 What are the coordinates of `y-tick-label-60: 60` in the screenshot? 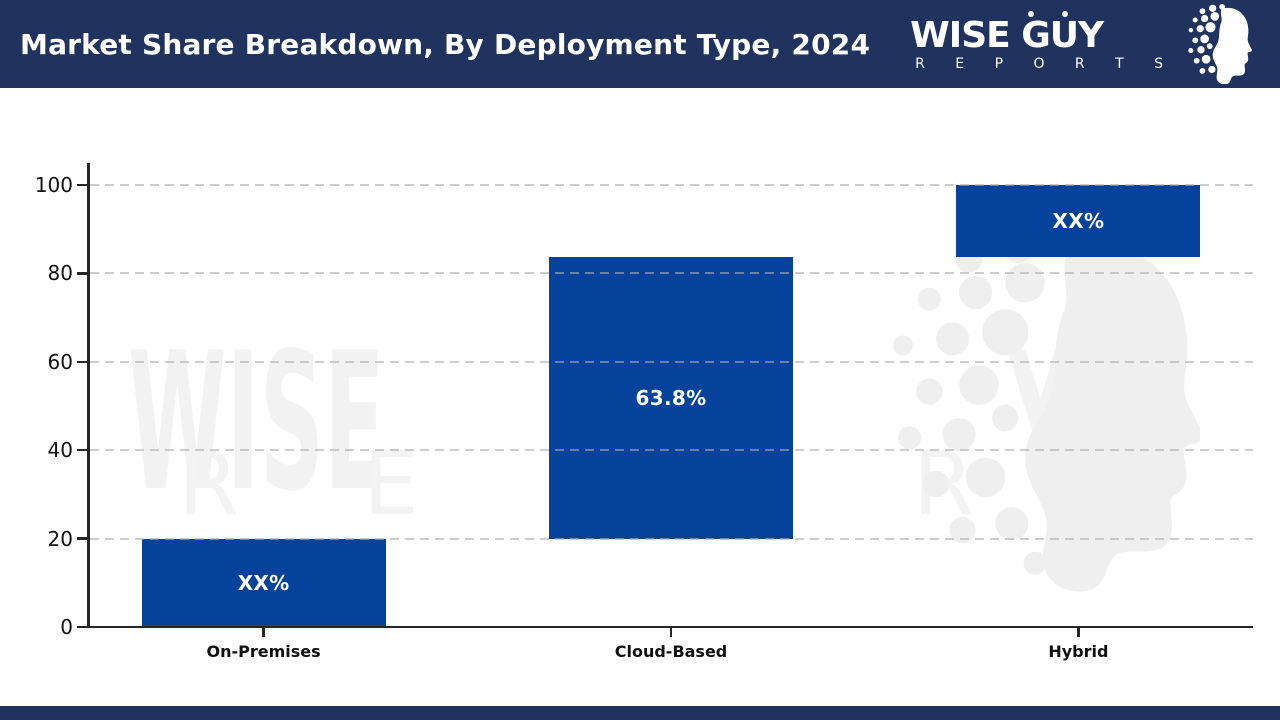 It's located at (60, 361).